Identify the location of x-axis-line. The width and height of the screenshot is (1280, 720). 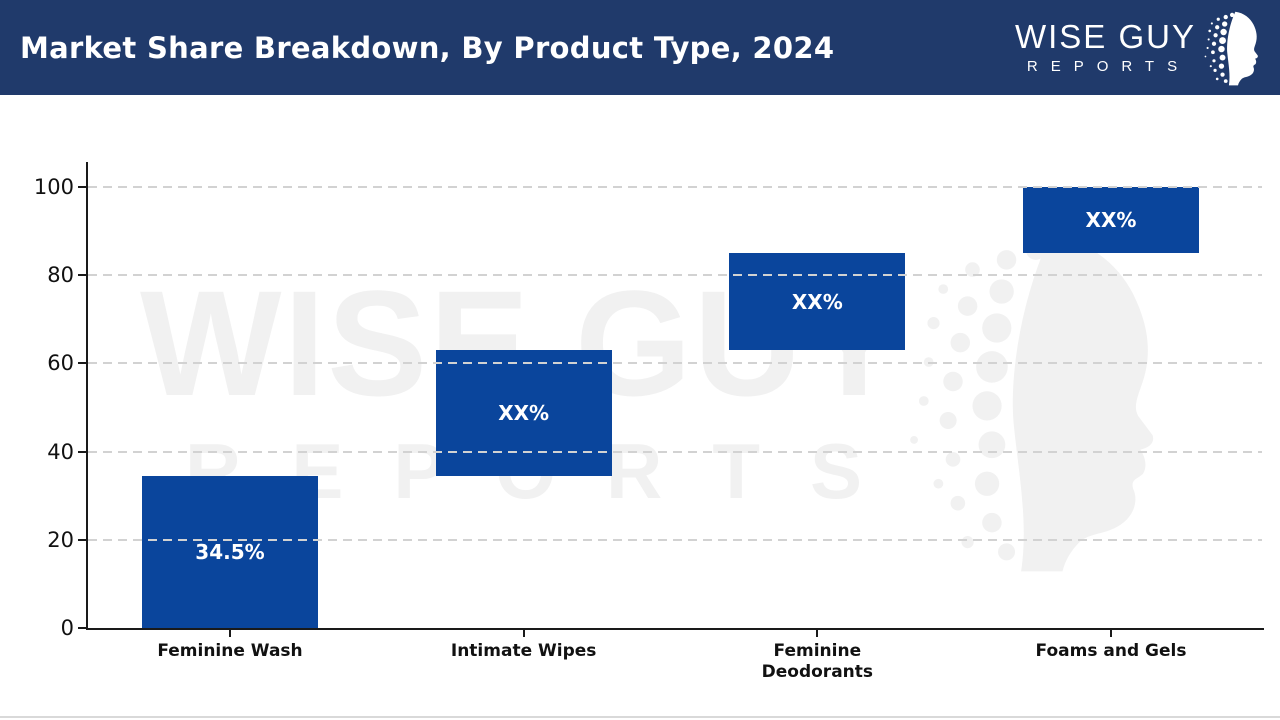
(675, 629).